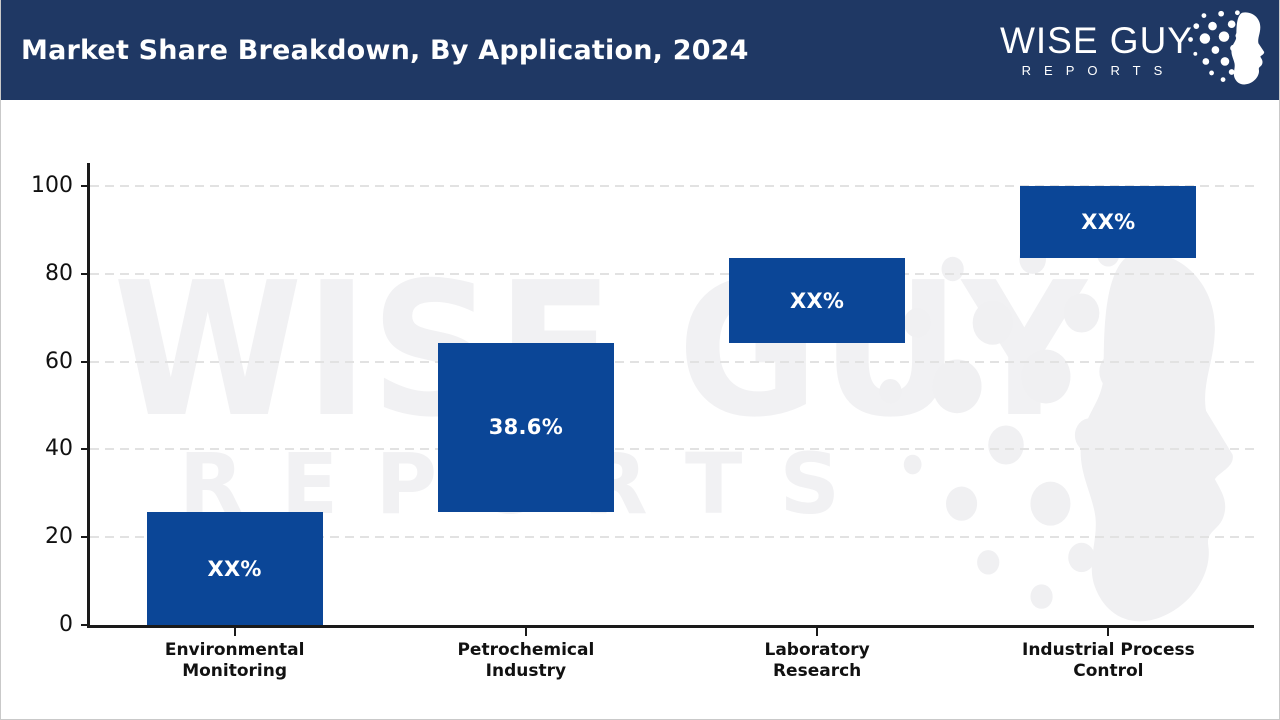  I want to click on x-category-label-laboratory-research: Laboratory Research, so click(817, 660).